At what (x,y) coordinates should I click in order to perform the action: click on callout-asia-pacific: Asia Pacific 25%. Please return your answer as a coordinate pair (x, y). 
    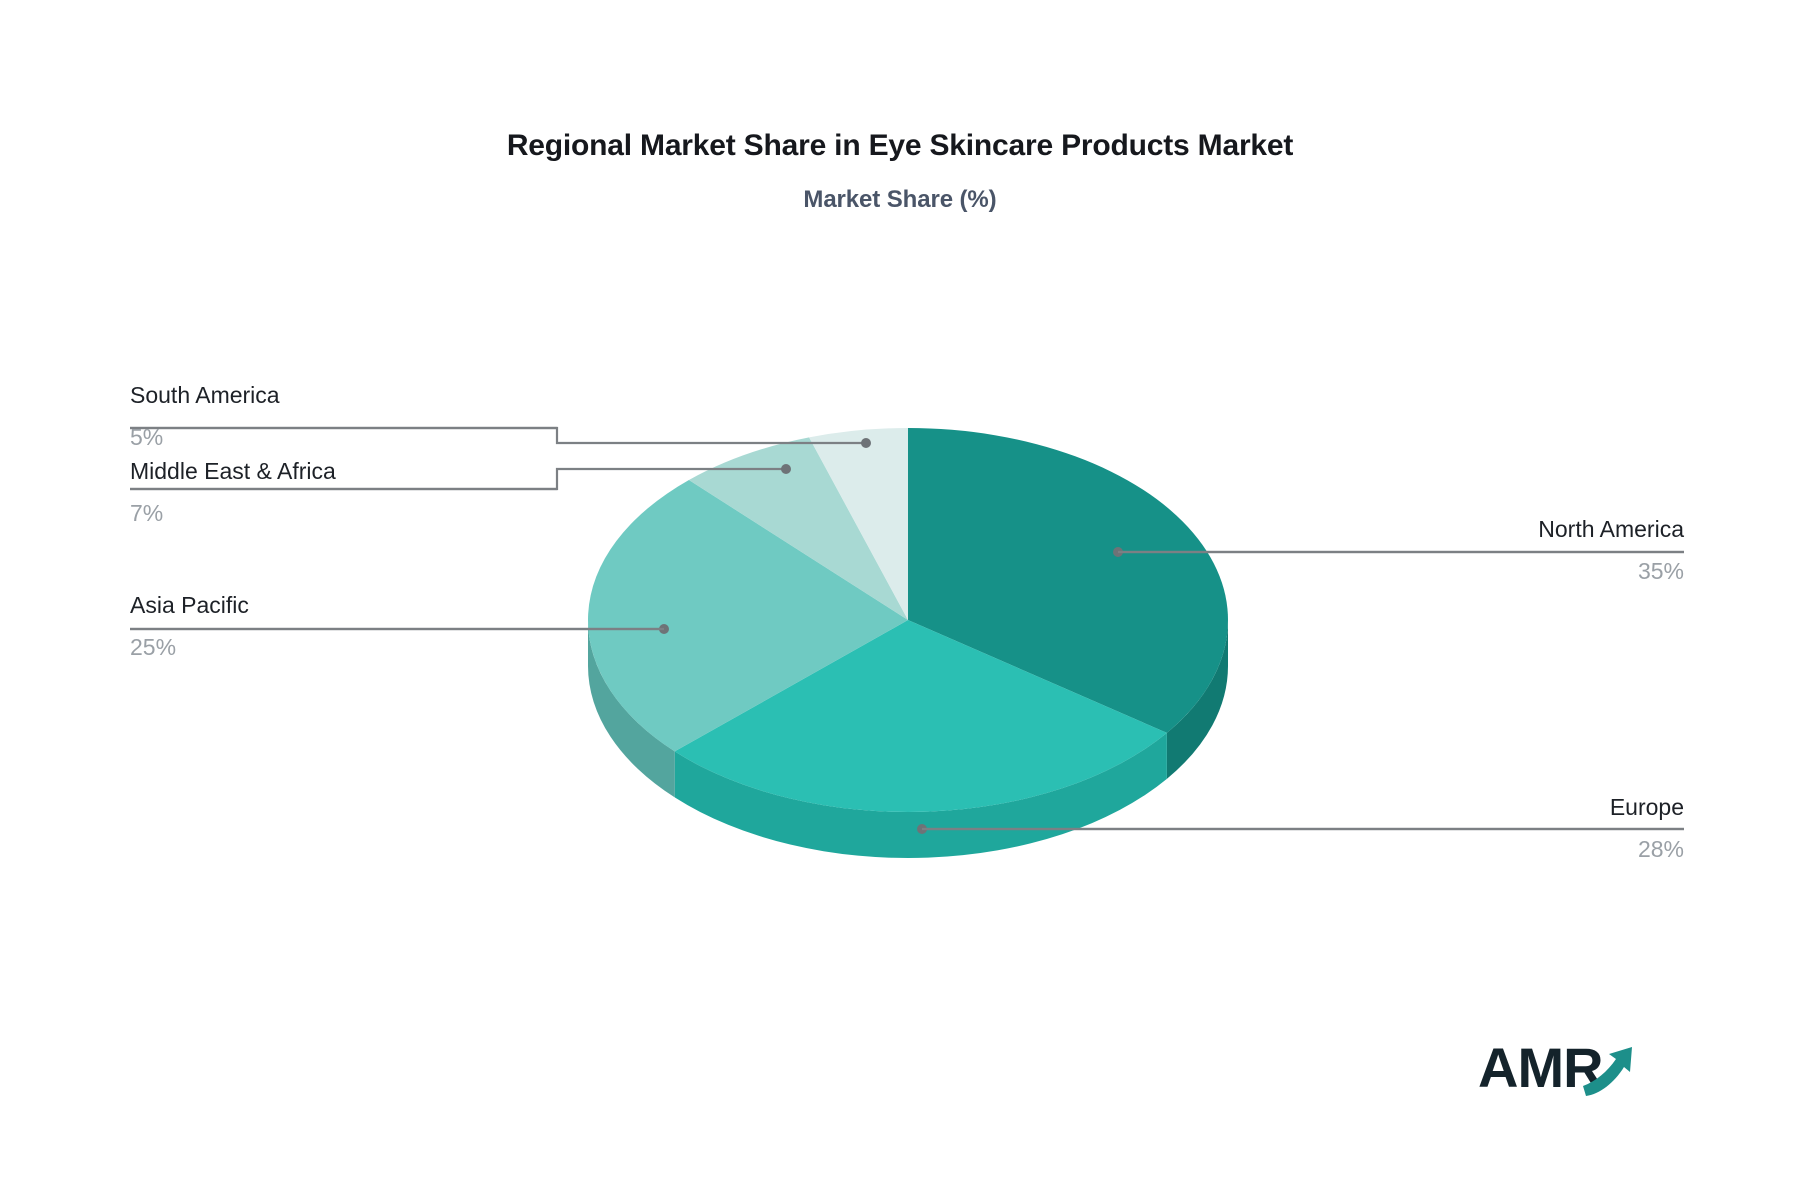
    Looking at the image, I should click on (189, 626).